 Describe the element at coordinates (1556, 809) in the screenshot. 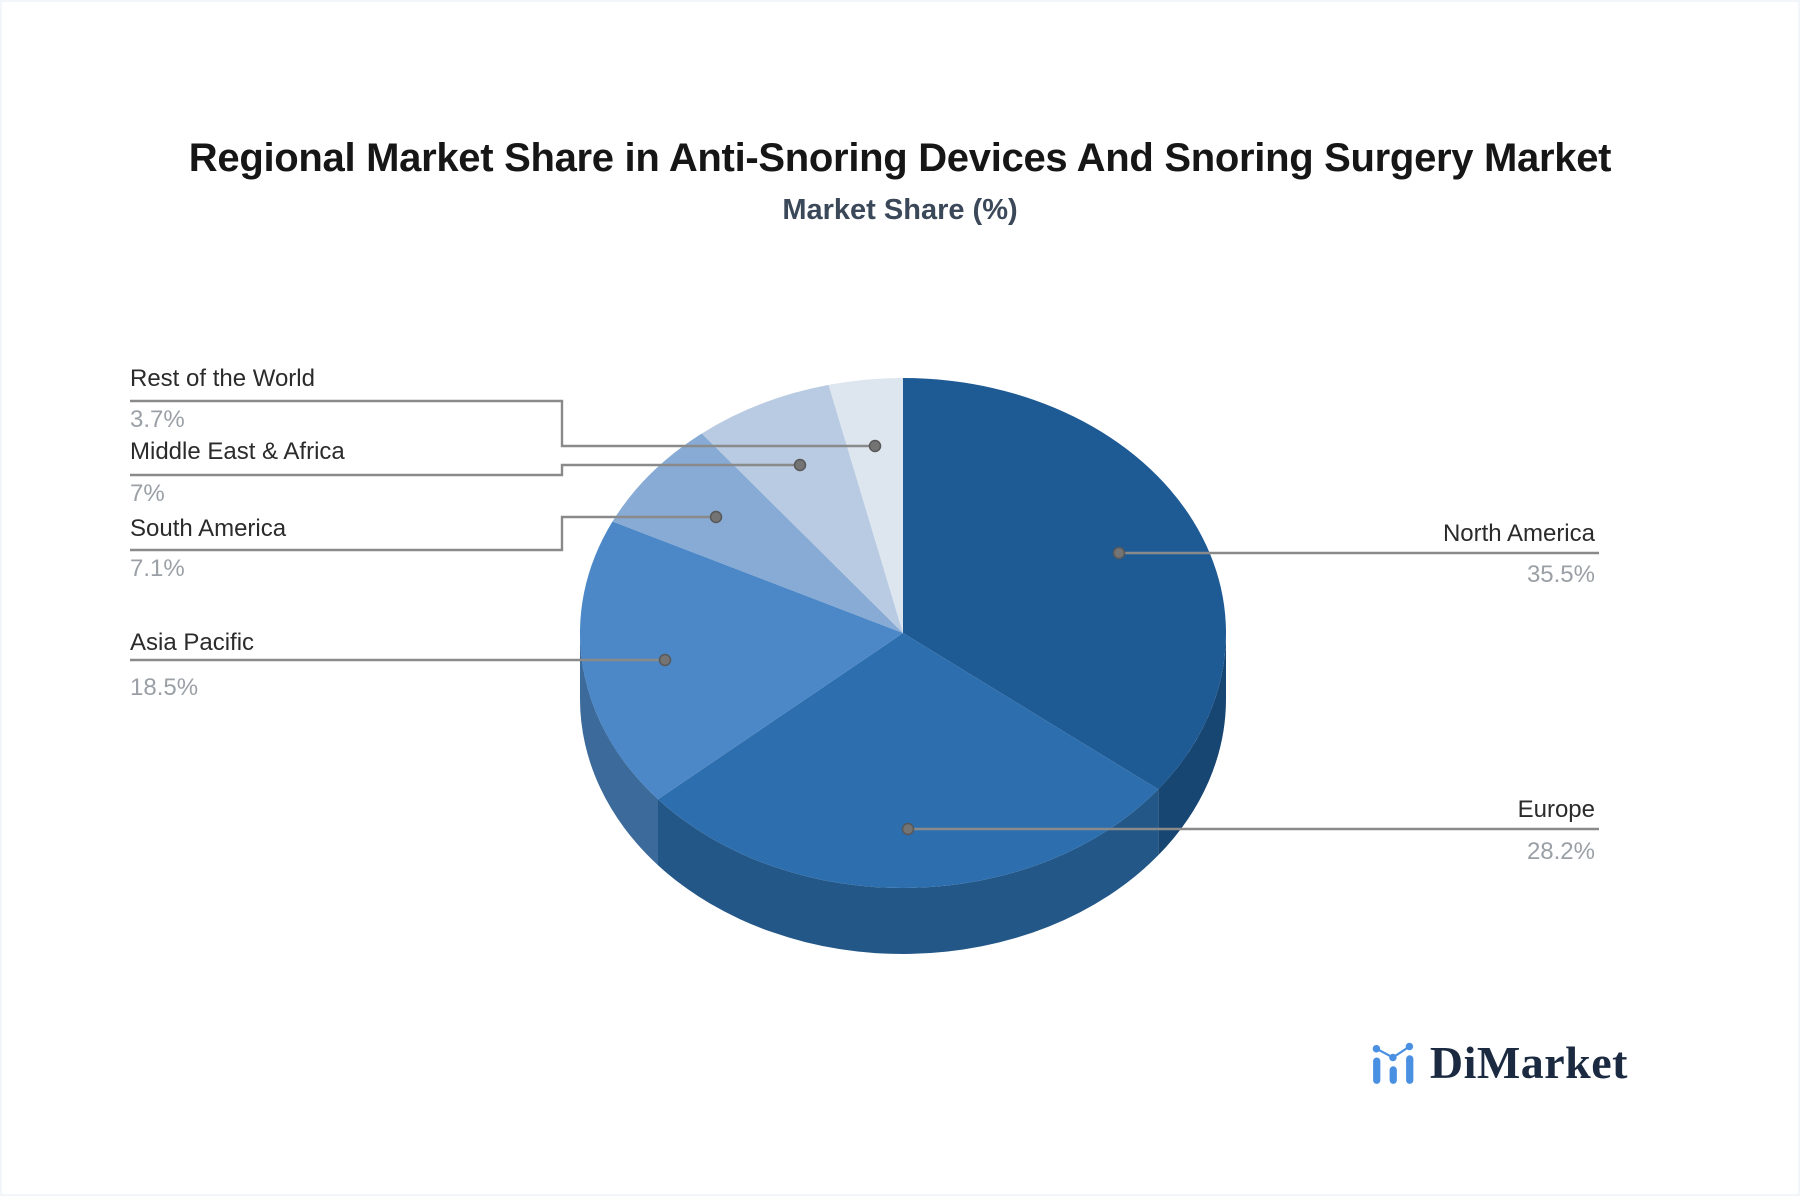

I see `callout-label-europe: Europe` at that location.